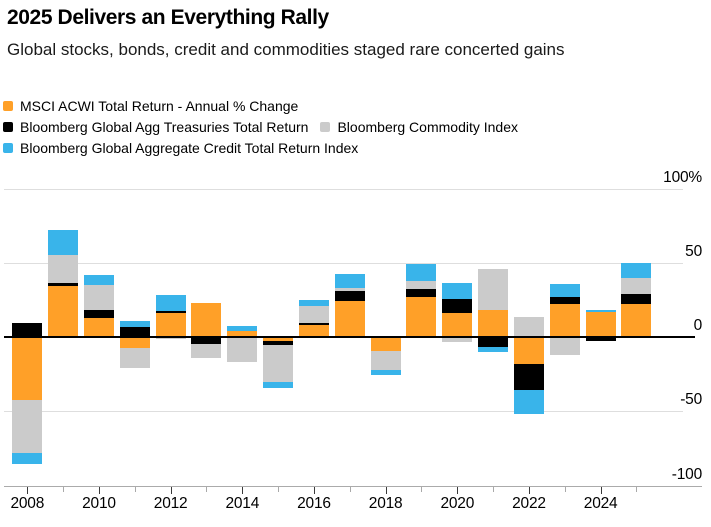 The height and width of the screenshot is (527, 711). Describe the element at coordinates (98, 314) in the screenshot. I see `bar-2010-treasuries` at that location.